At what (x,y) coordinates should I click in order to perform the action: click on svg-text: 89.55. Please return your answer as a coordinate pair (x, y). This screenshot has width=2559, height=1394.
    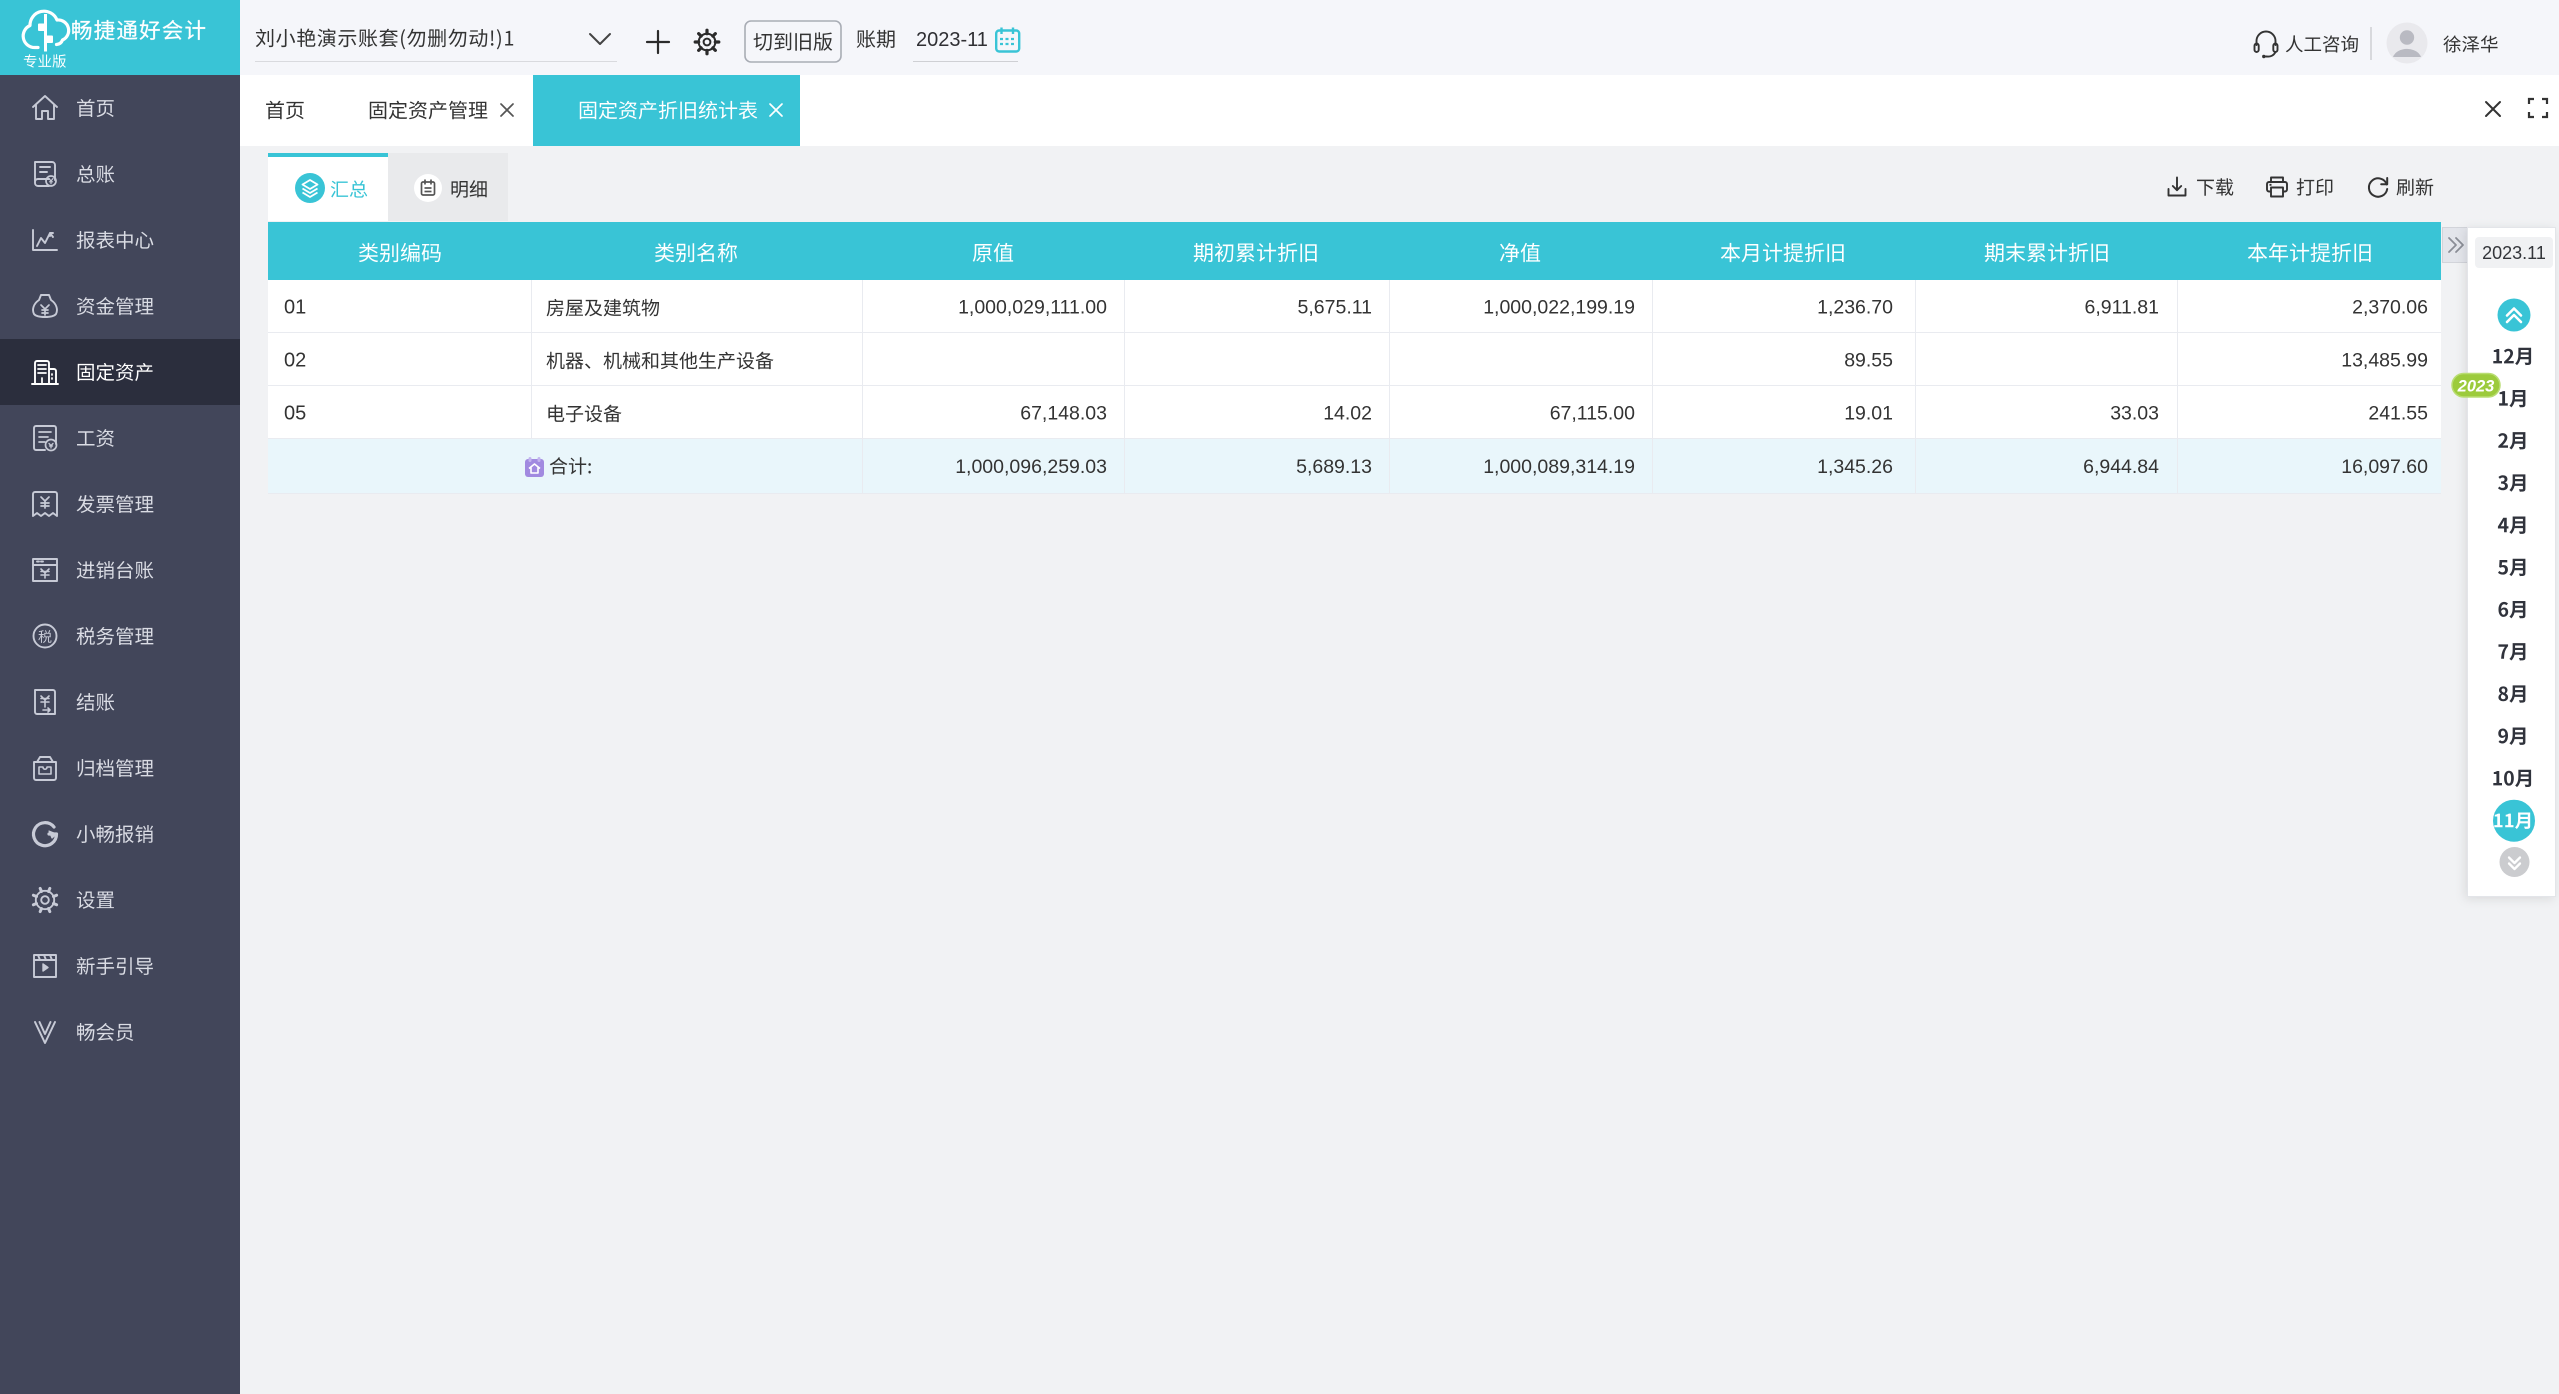
    Looking at the image, I should click on (1868, 361).